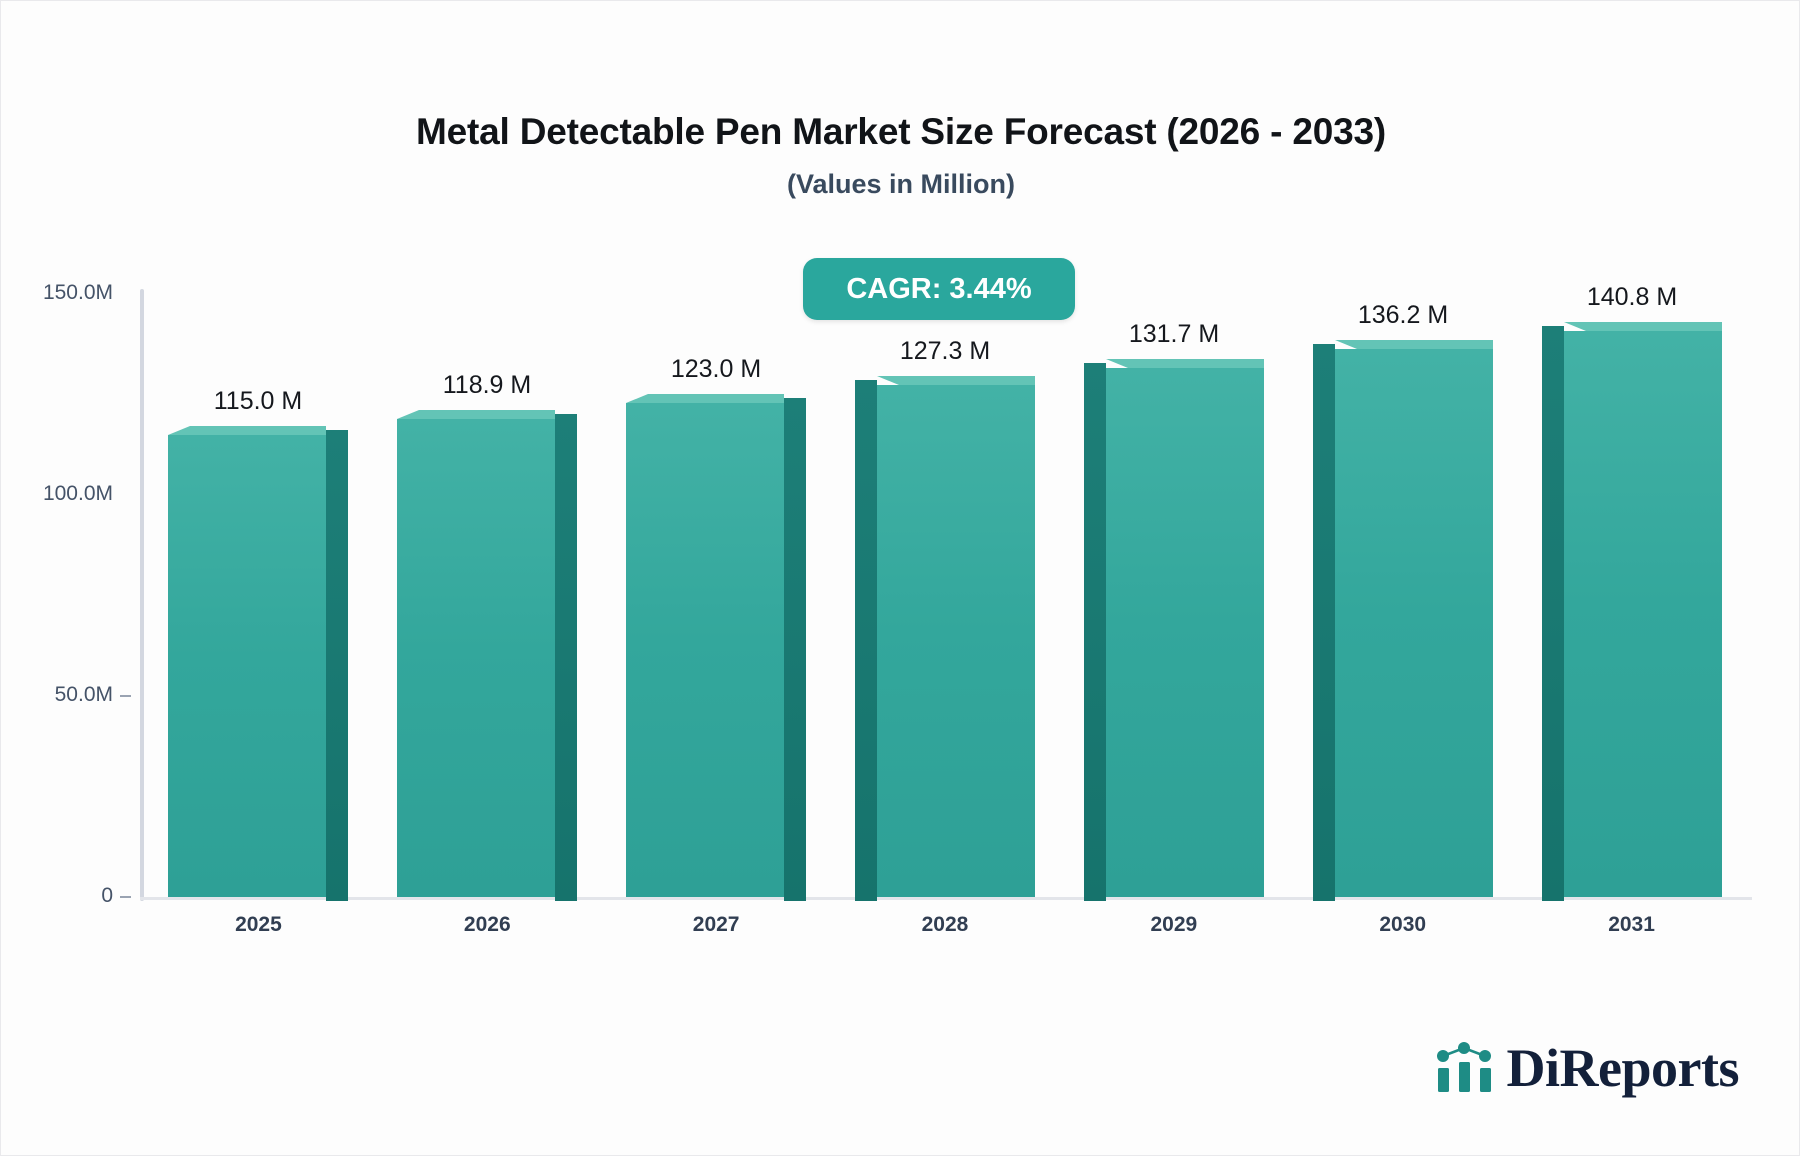 Image resolution: width=1800 pixels, height=1156 pixels. Describe the element at coordinates (945, 924) in the screenshot. I see `x-tick-label: 2028` at that location.